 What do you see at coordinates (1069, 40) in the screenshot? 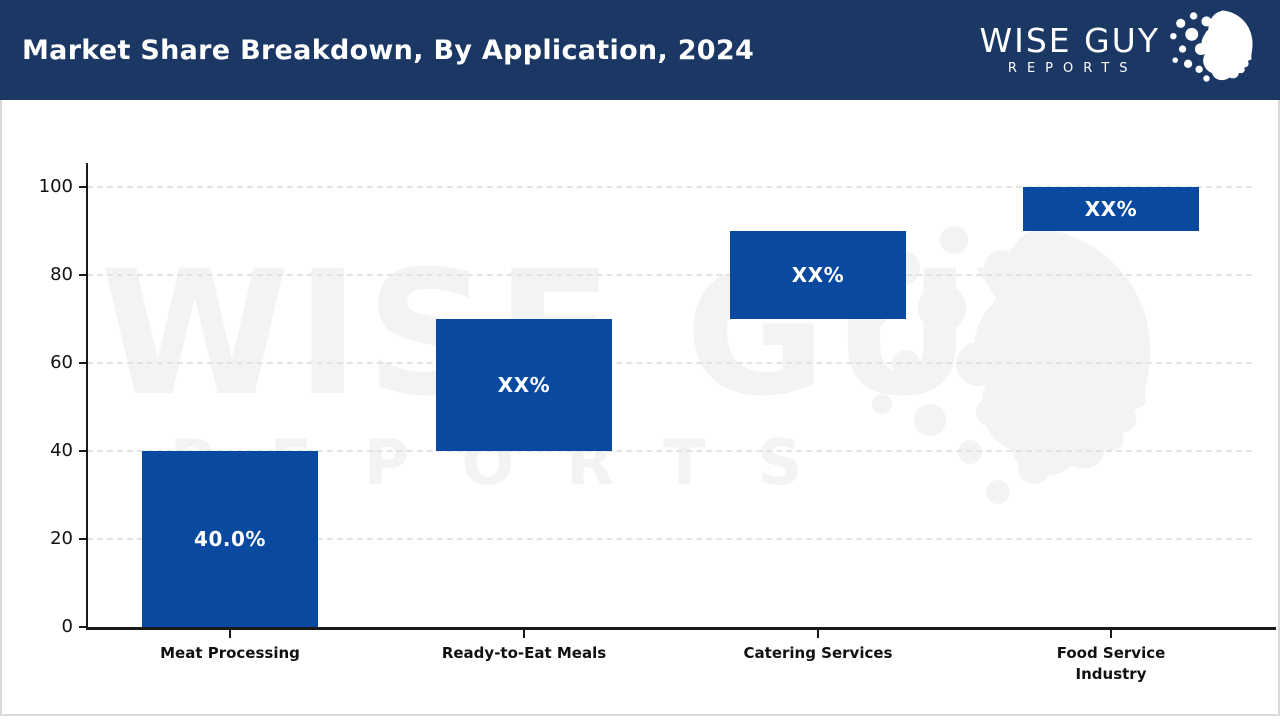
I see `logo-brand-name: WISE GUY` at bounding box center [1069, 40].